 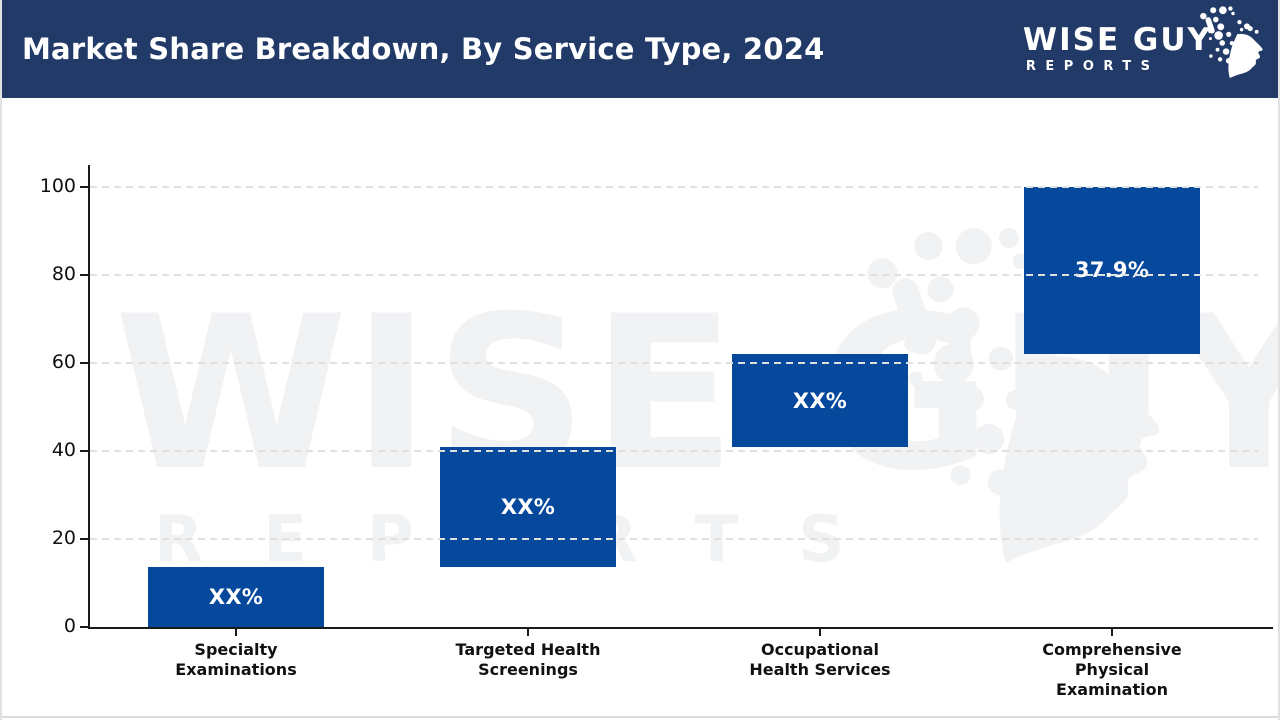 What do you see at coordinates (69, 626) in the screenshot?
I see `y-tick-label: 0` at bounding box center [69, 626].